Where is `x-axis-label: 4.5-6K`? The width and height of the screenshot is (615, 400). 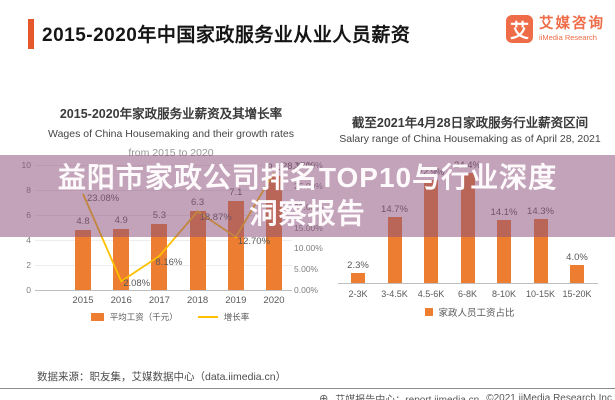 x-axis-label: 4.5-6K is located at coordinates (431, 294).